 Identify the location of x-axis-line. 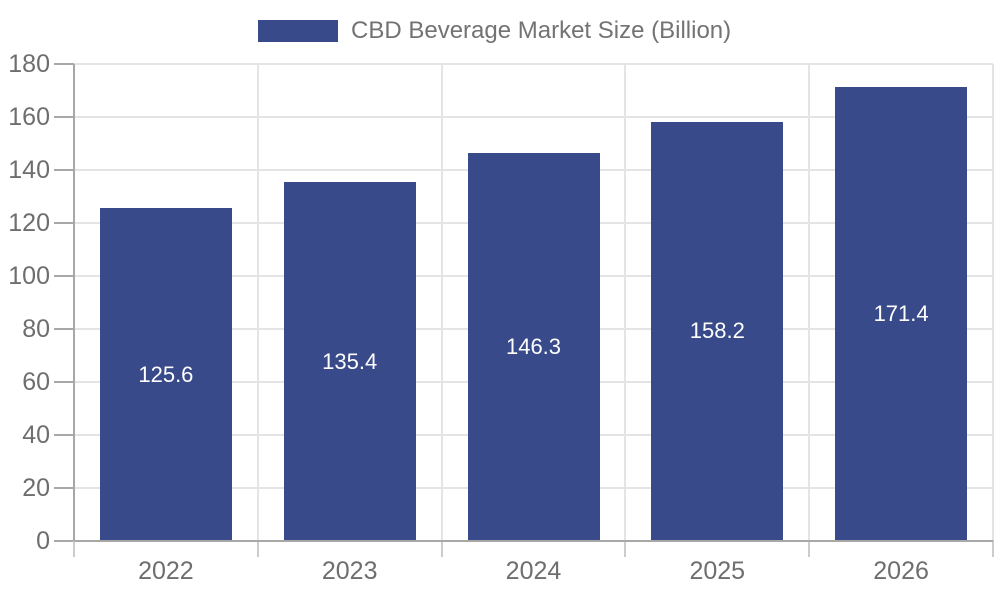
(533, 541).